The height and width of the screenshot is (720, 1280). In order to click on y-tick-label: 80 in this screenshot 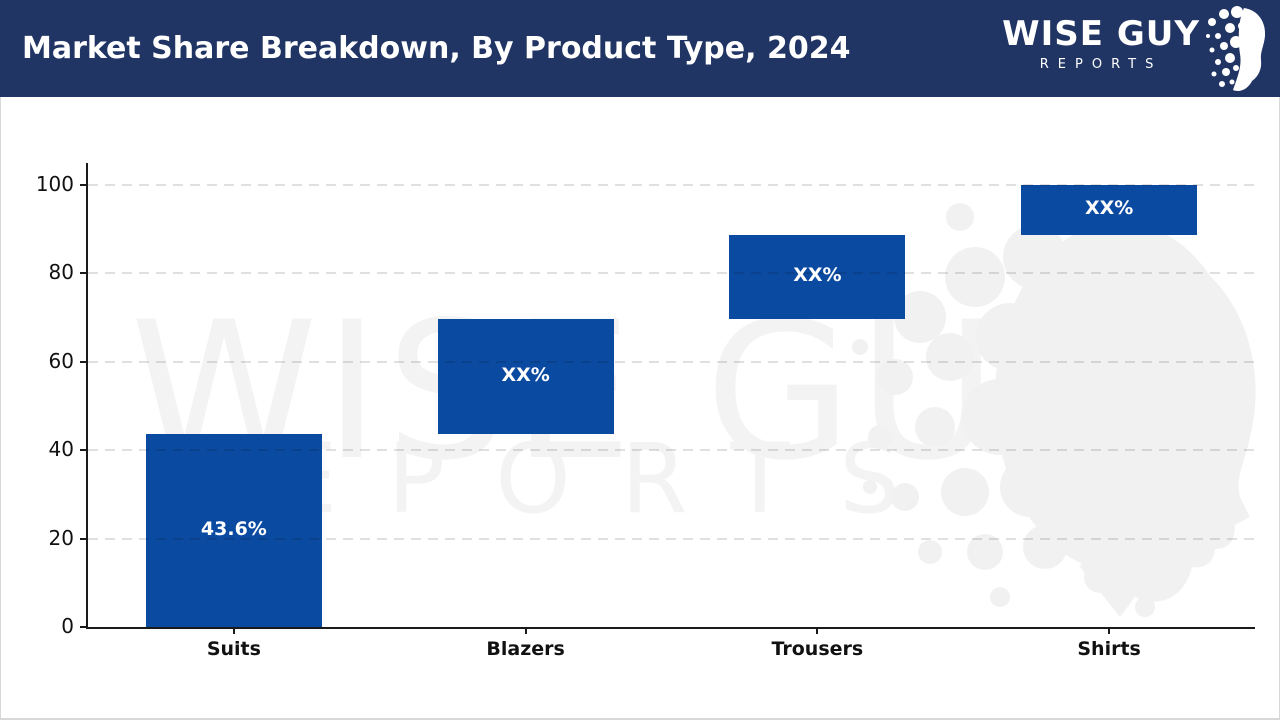, I will do `click(61, 272)`.